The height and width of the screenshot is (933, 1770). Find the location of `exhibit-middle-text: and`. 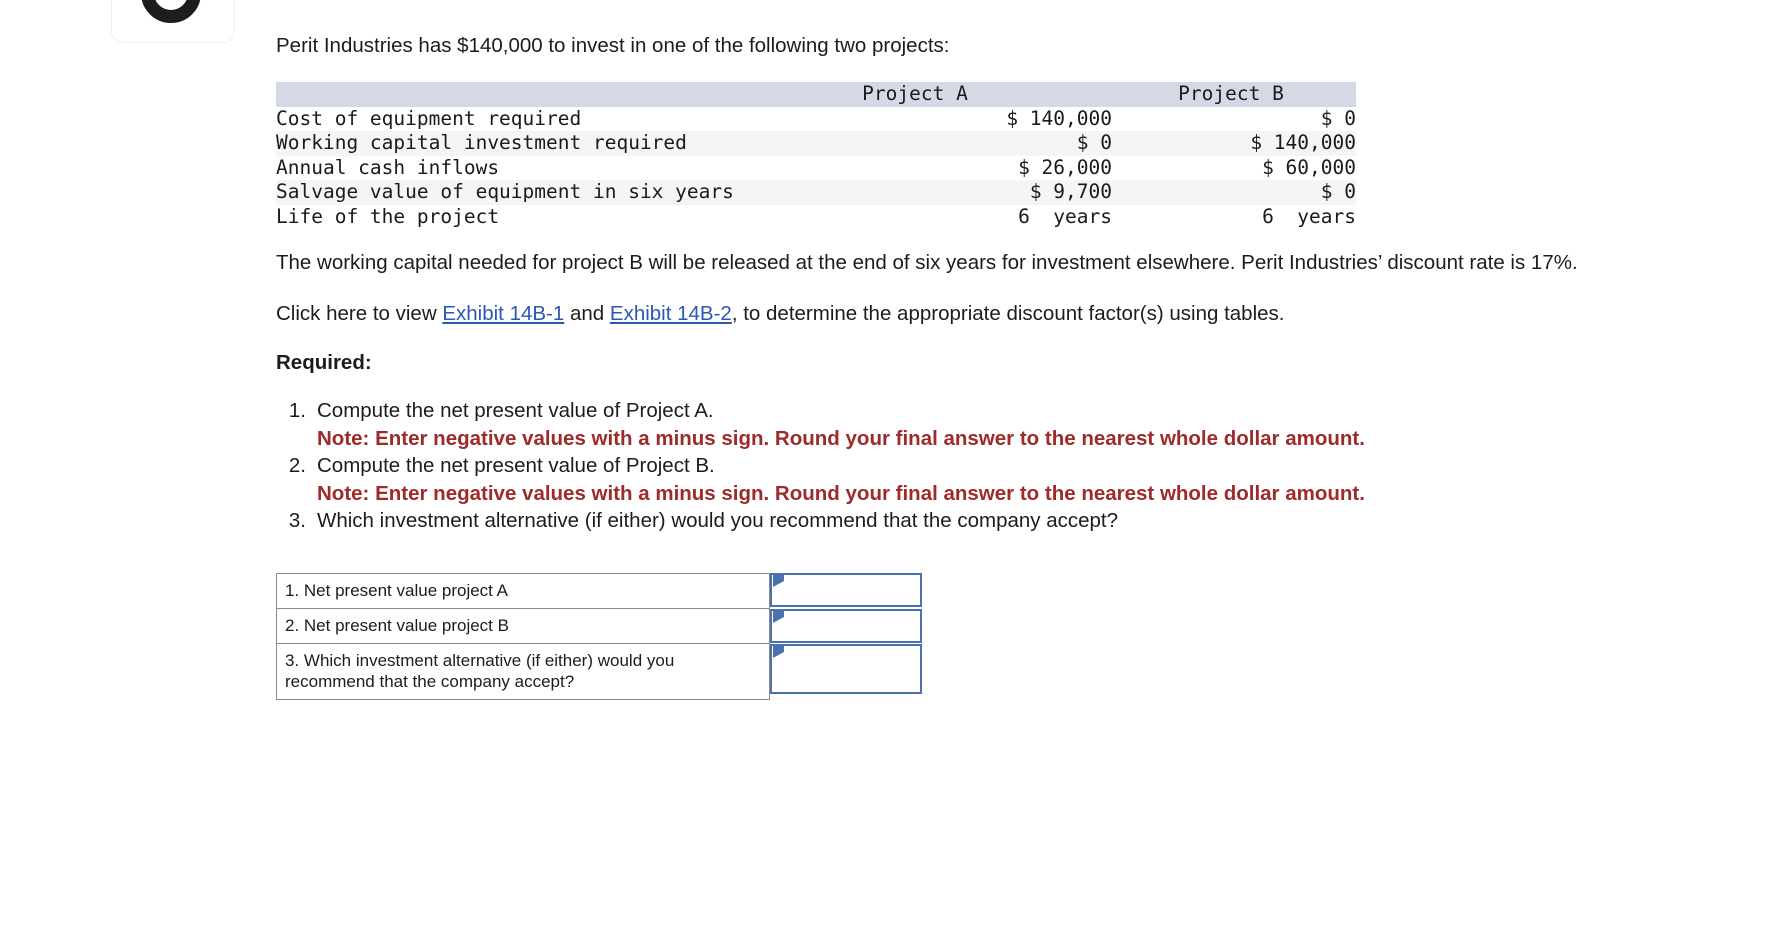

exhibit-middle-text: and is located at coordinates (587, 313).